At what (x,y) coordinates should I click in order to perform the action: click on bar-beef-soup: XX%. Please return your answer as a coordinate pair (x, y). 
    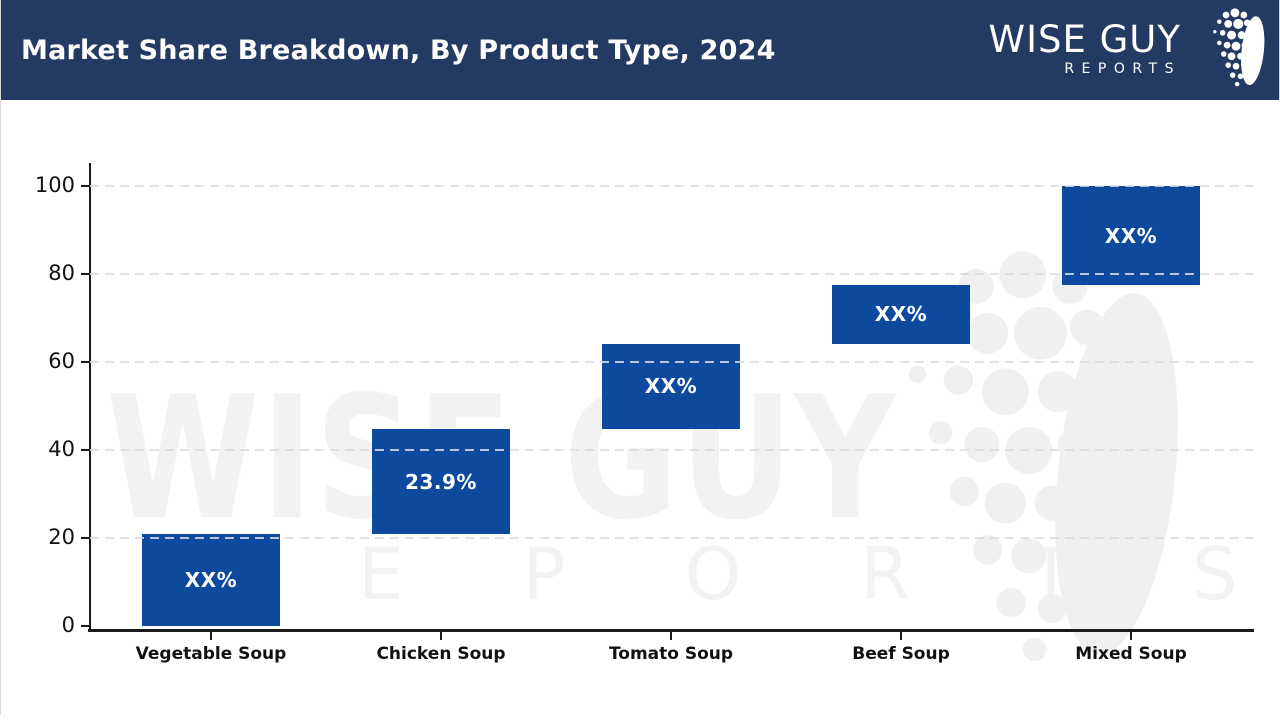
    Looking at the image, I should click on (901, 314).